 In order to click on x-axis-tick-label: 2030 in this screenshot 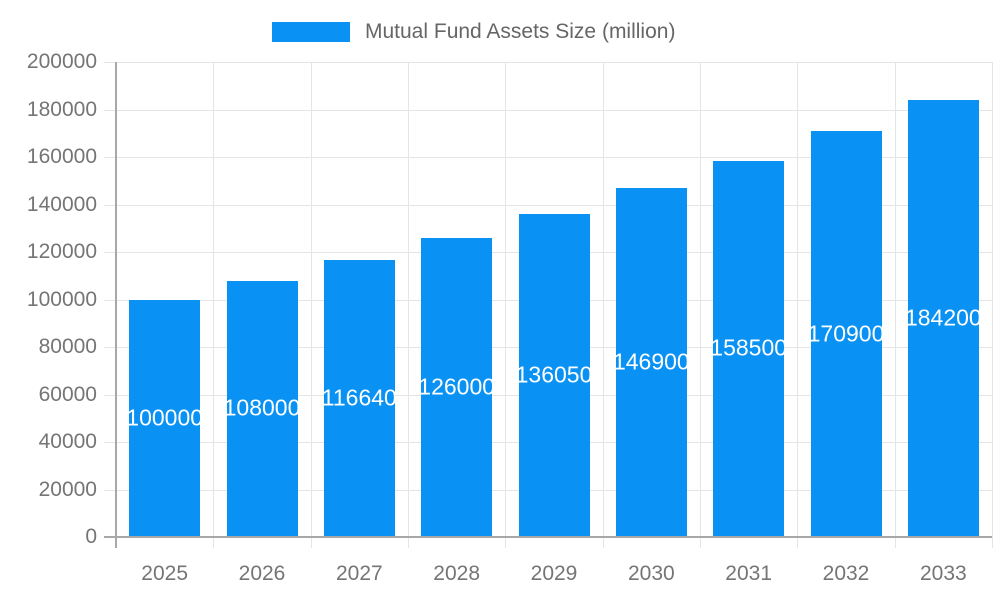, I will do `click(651, 573)`.